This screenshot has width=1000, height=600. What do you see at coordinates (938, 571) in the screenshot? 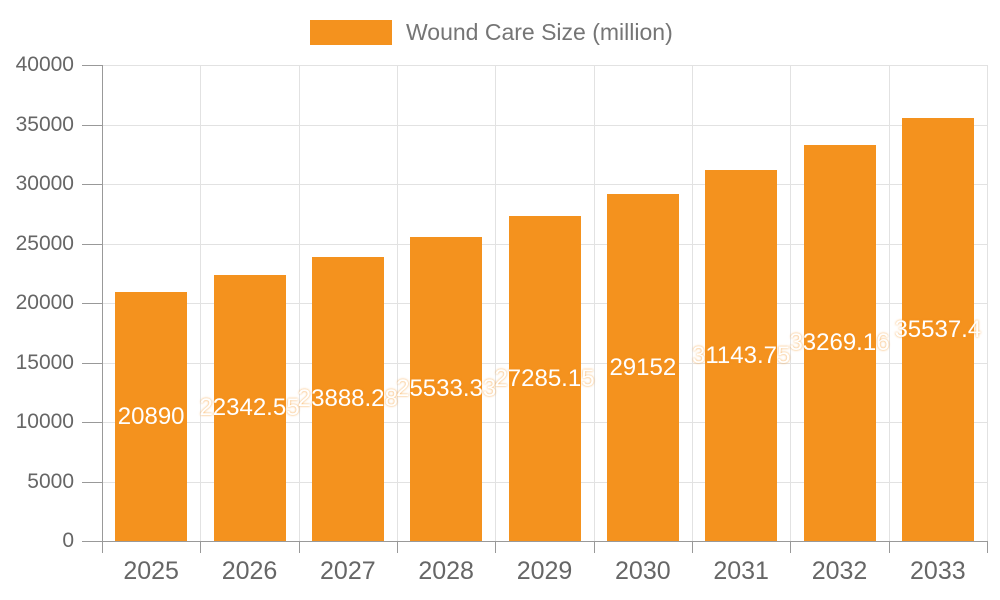
I see `x-axis-tick-label: 2033` at bounding box center [938, 571].